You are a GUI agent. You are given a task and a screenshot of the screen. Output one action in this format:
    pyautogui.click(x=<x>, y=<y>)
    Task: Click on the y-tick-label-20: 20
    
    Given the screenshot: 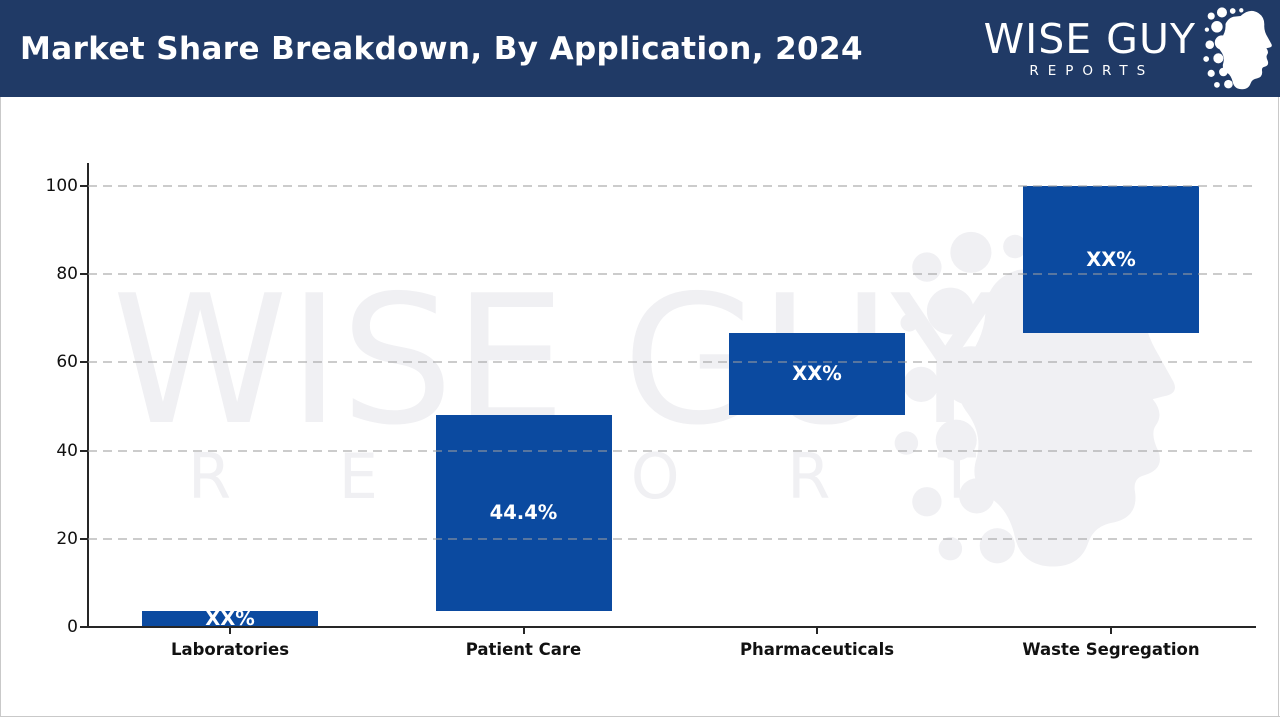 What is the action you would take?
    pyautogui.click(x=67, y=538)
    